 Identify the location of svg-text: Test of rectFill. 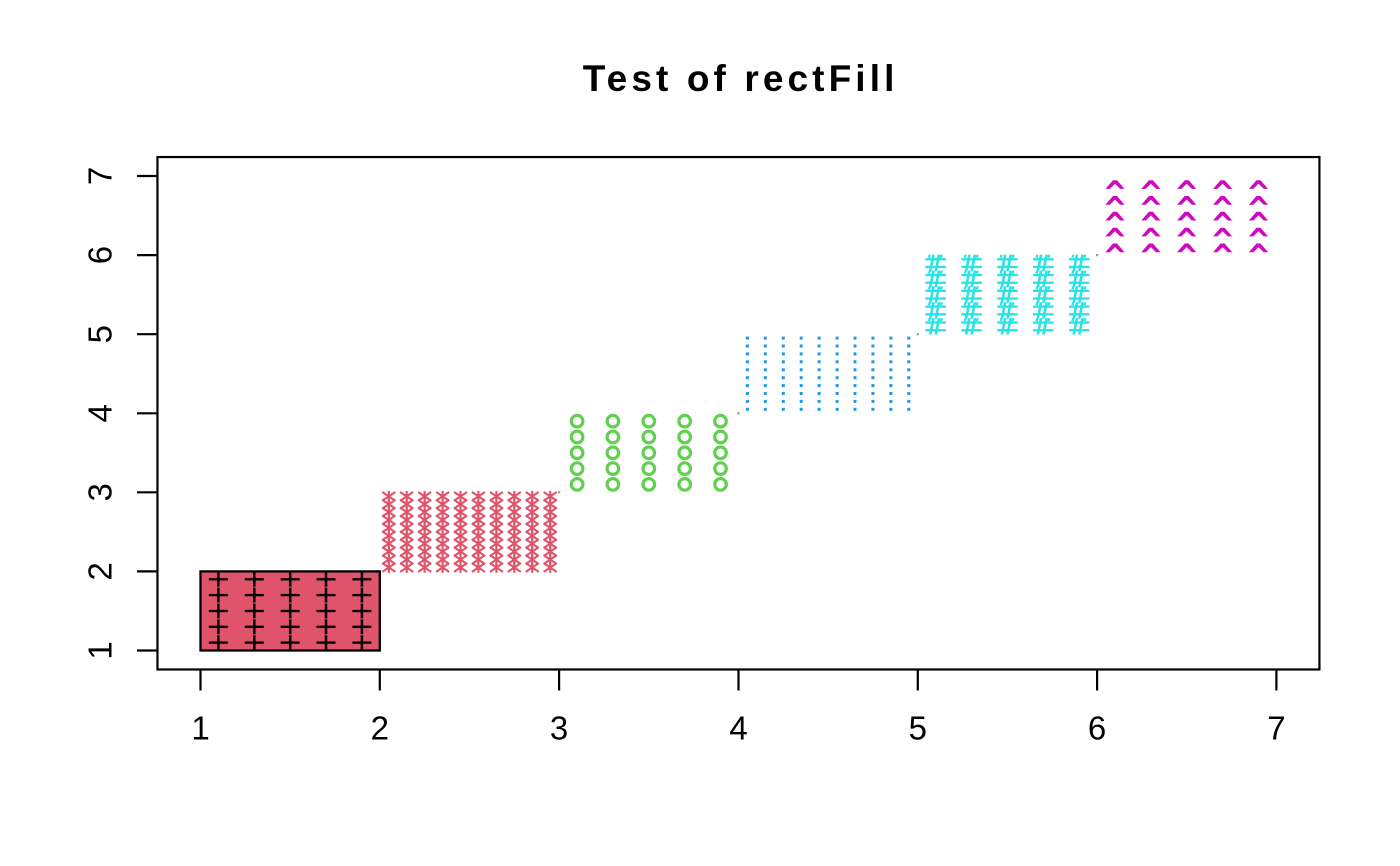
(741, 78).